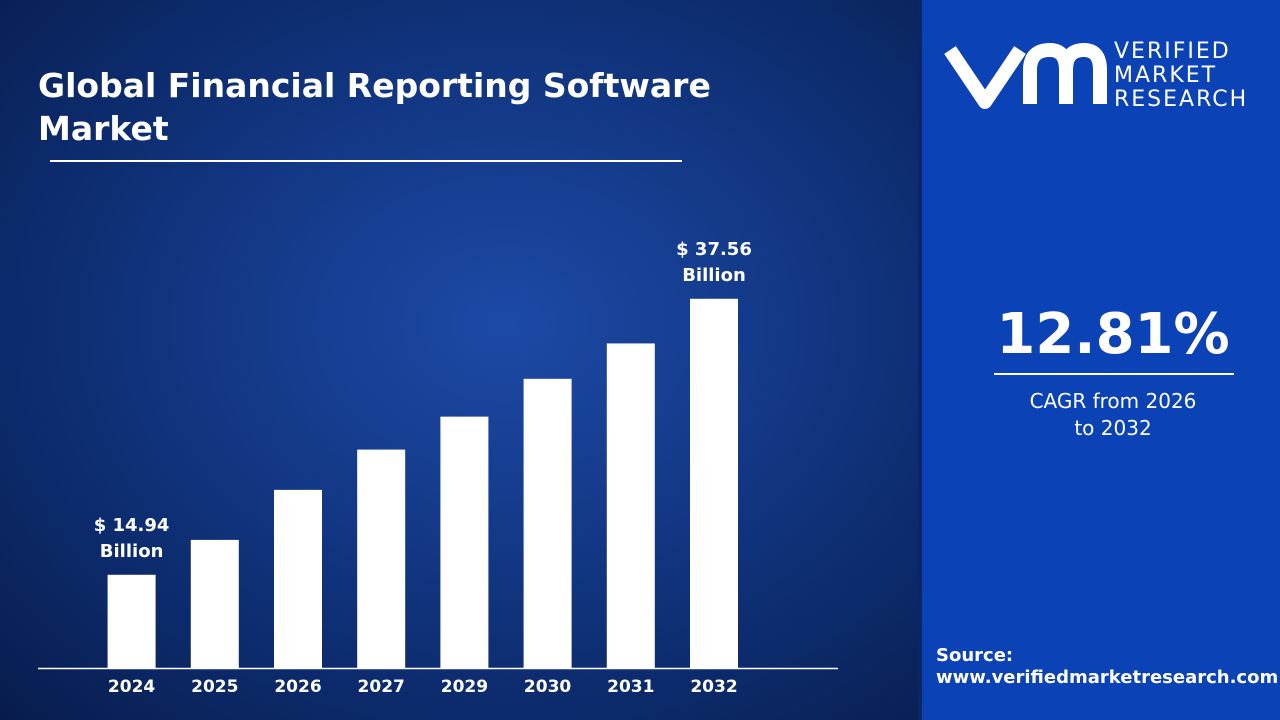  I want to click on brand-line: MARKET, so click(1166, 75).